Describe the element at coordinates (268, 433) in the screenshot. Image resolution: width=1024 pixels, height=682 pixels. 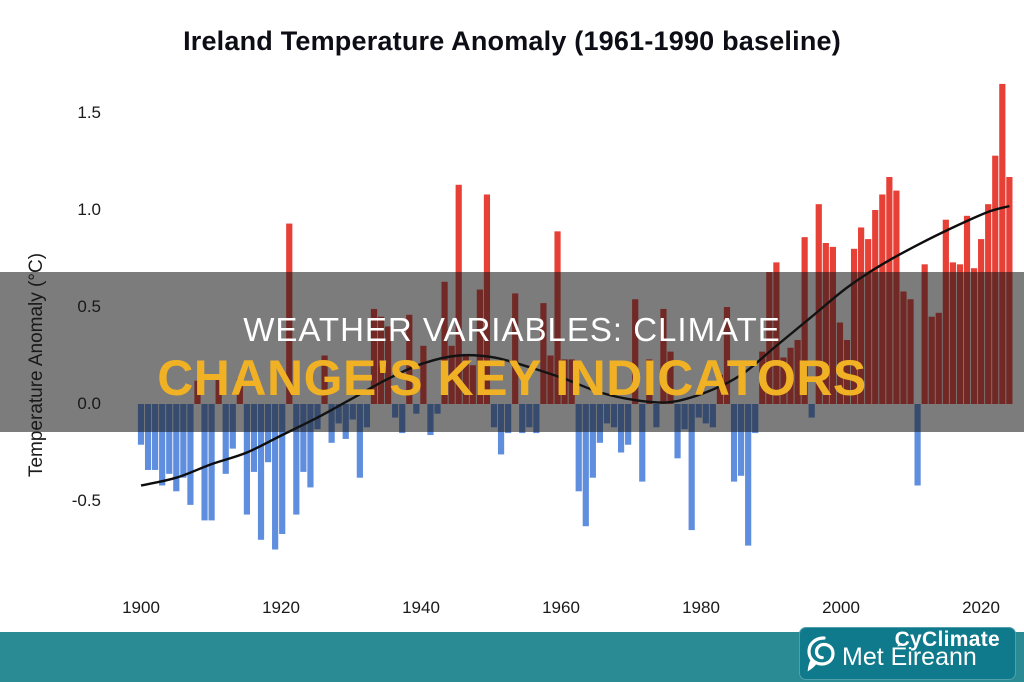
I see `anomaly-bar-1918` at that location.